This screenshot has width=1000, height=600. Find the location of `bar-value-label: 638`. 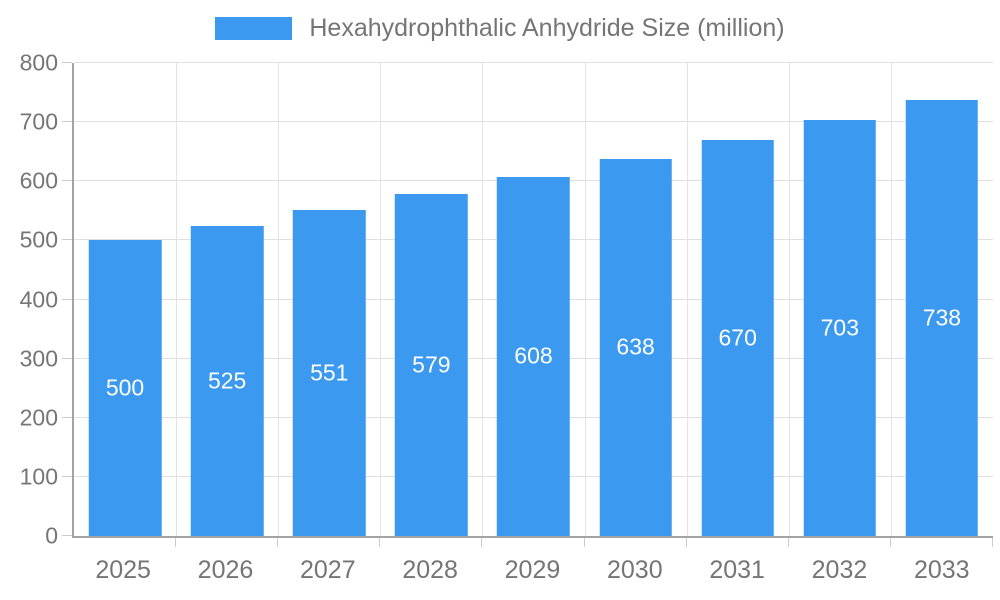

bar-value-label: 638 is located at coordinates (635, 346).